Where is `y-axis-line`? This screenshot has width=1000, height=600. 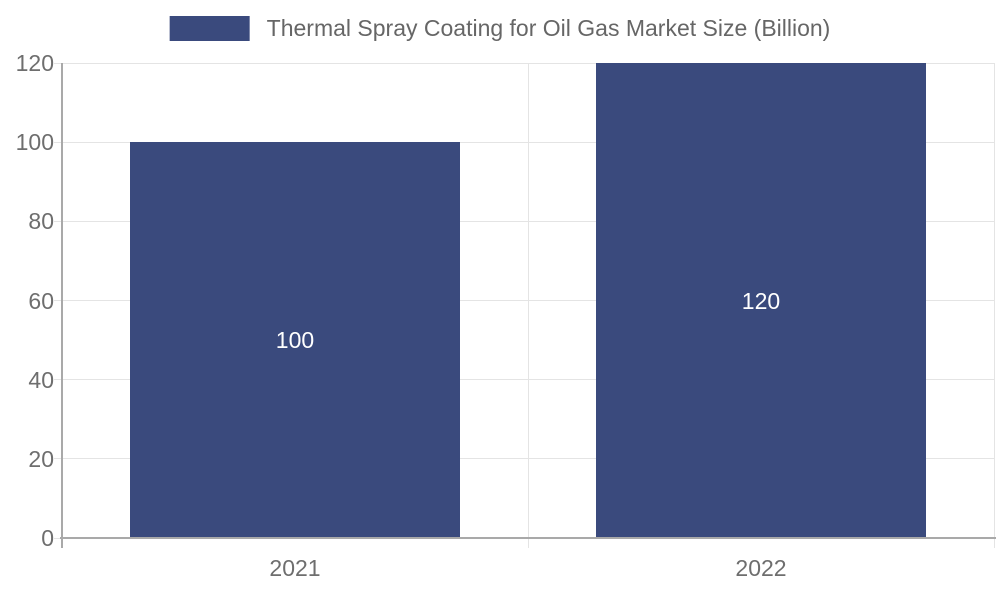
y-axis-line is located at coordinates (62, 305).